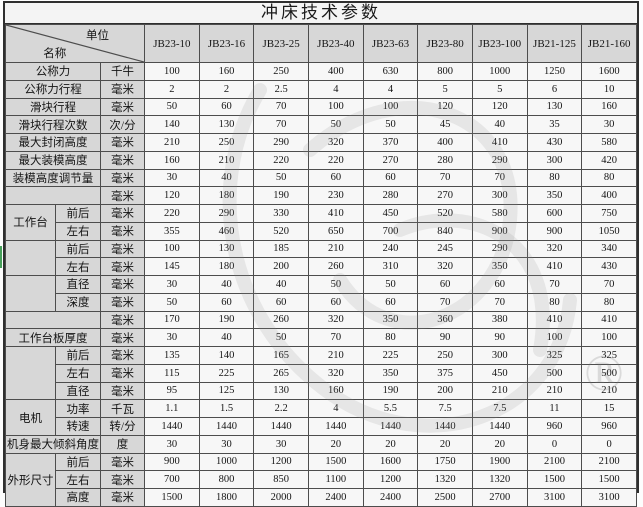 This screenshot has height=507, width=643. Describe the element at coordinates (172, 479) in the screenshot. I see `value-cell: 700` at that location.